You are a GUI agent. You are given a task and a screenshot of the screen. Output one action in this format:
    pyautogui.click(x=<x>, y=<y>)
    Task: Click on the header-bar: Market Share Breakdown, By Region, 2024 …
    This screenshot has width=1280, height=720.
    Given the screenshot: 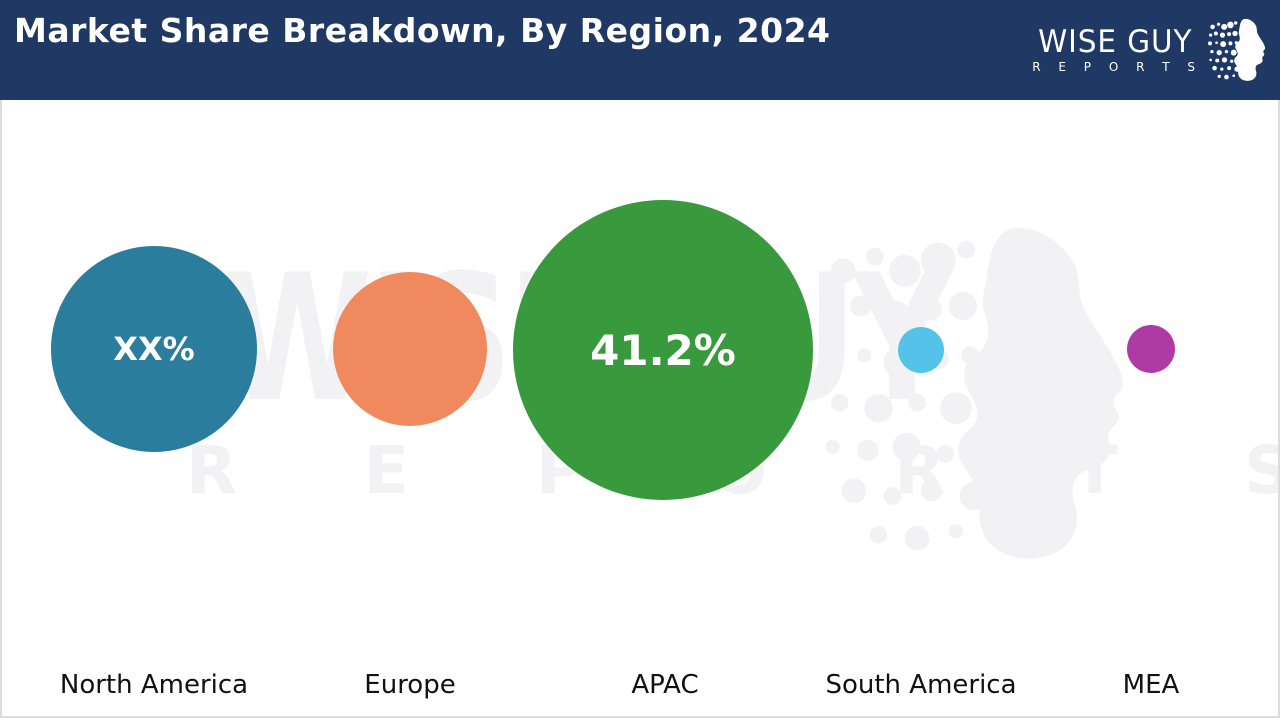 What is the action you would take?
    pyautogui.click(x=640, y=50)
    